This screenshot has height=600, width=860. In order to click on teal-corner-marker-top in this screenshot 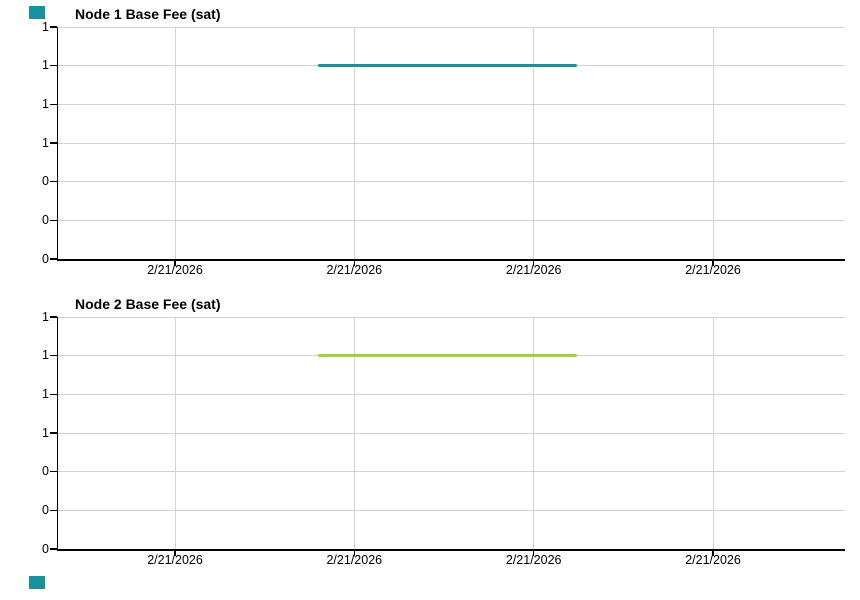, I will do `click(37, 12)`.